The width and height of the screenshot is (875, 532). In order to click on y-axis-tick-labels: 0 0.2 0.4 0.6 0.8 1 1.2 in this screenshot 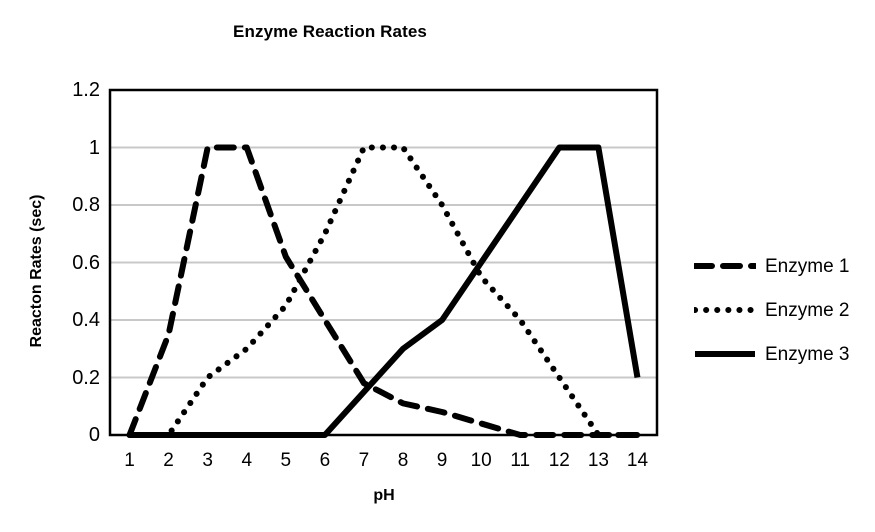, I will do `click(69, 266)`.